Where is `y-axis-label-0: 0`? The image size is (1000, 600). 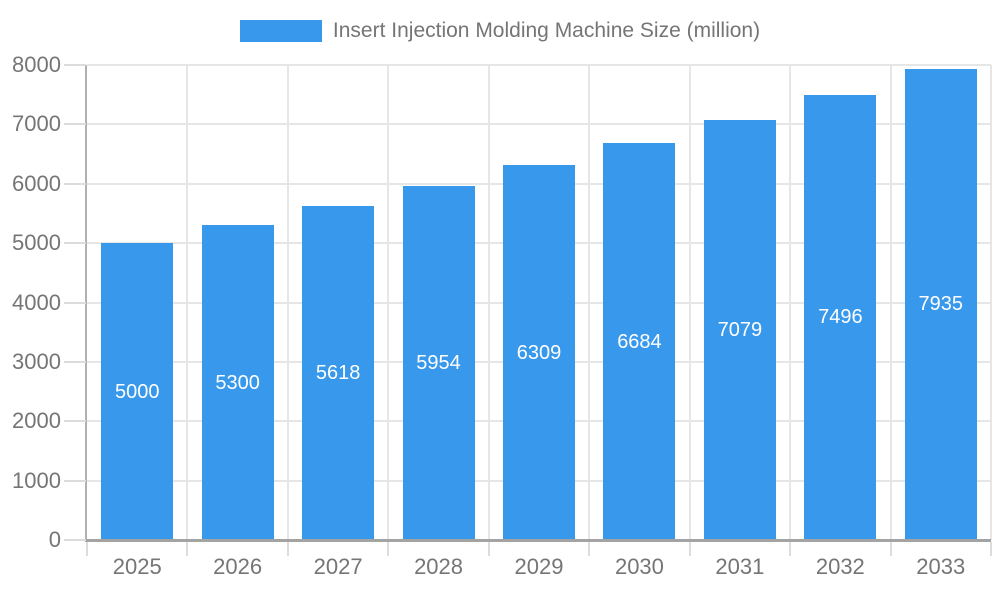
y-axis-label-0: 0 is located at coordinates (54, 539).